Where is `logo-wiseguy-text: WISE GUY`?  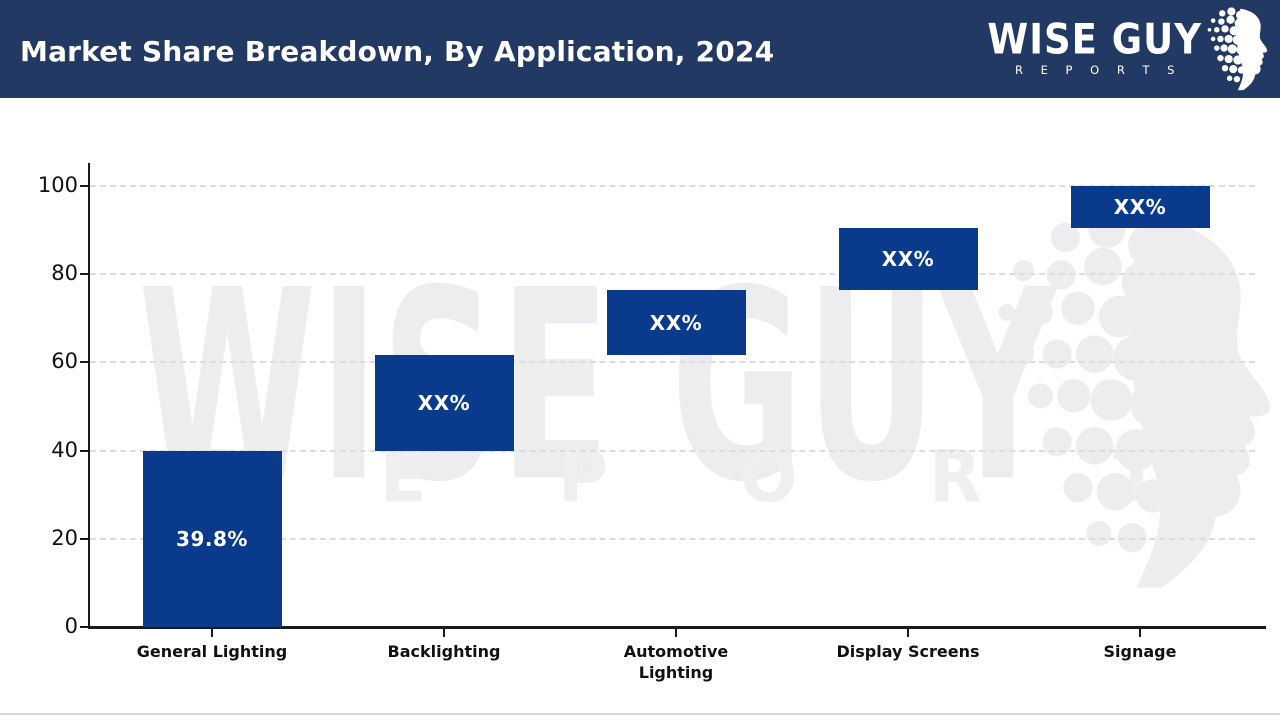 logo-wiseguy-text: WISE GUY is located at coordinates (1094, 39).